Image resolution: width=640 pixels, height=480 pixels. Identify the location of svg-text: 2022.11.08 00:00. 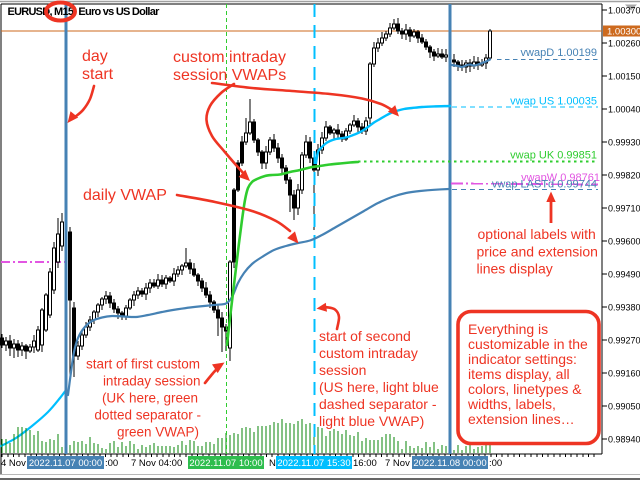
(449, 463).